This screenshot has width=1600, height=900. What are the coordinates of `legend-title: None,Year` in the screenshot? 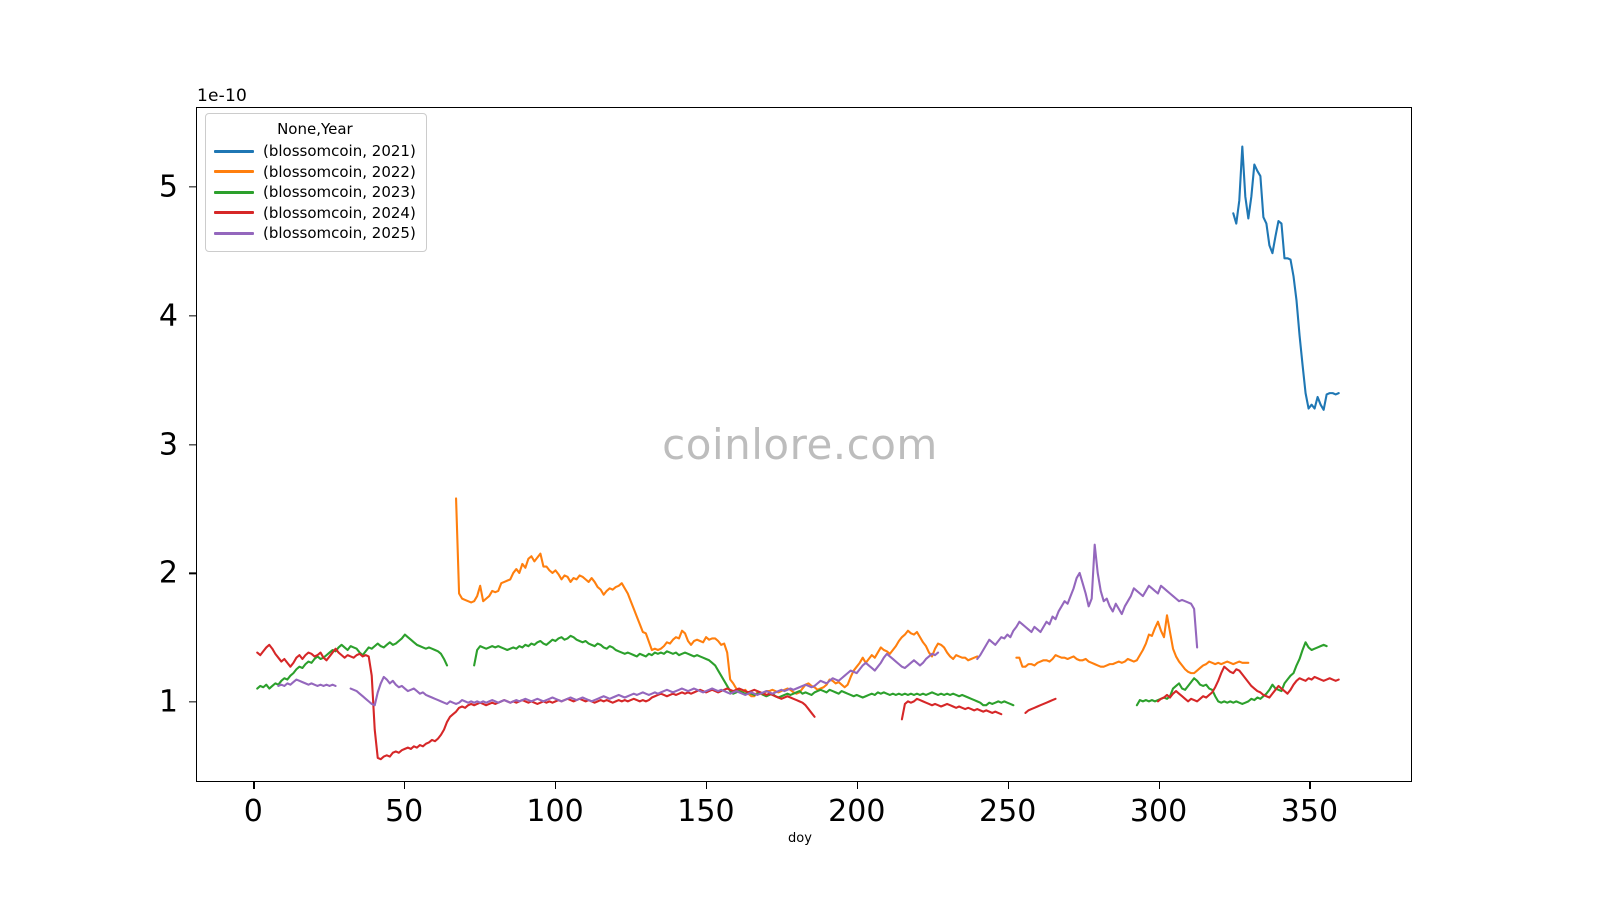 It's located at (315, 129).